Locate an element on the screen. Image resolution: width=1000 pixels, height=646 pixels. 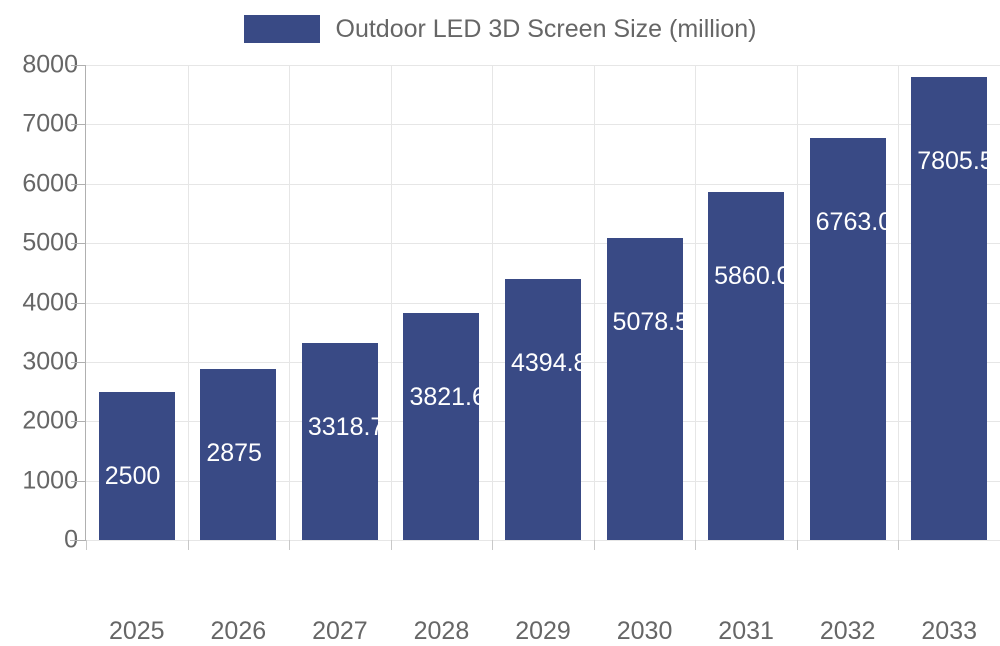
bar: 3318.75 is located at coordinates (339, 441).